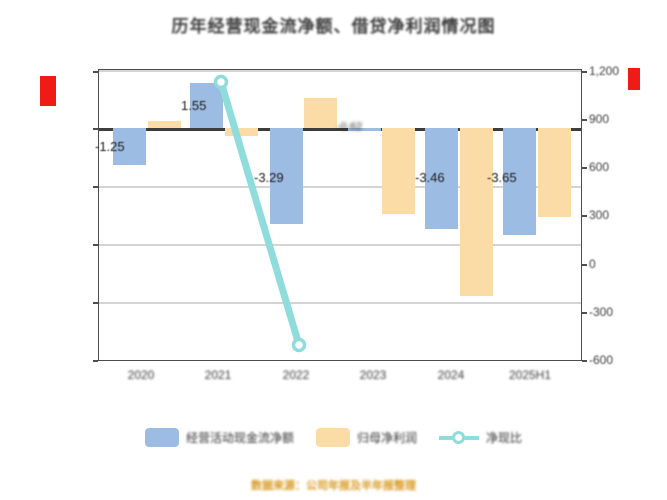  What do you see at coordinates (459, 437) in the screenshot?
I see `legend-line-marker-icon` at bounding box center [459, 437].